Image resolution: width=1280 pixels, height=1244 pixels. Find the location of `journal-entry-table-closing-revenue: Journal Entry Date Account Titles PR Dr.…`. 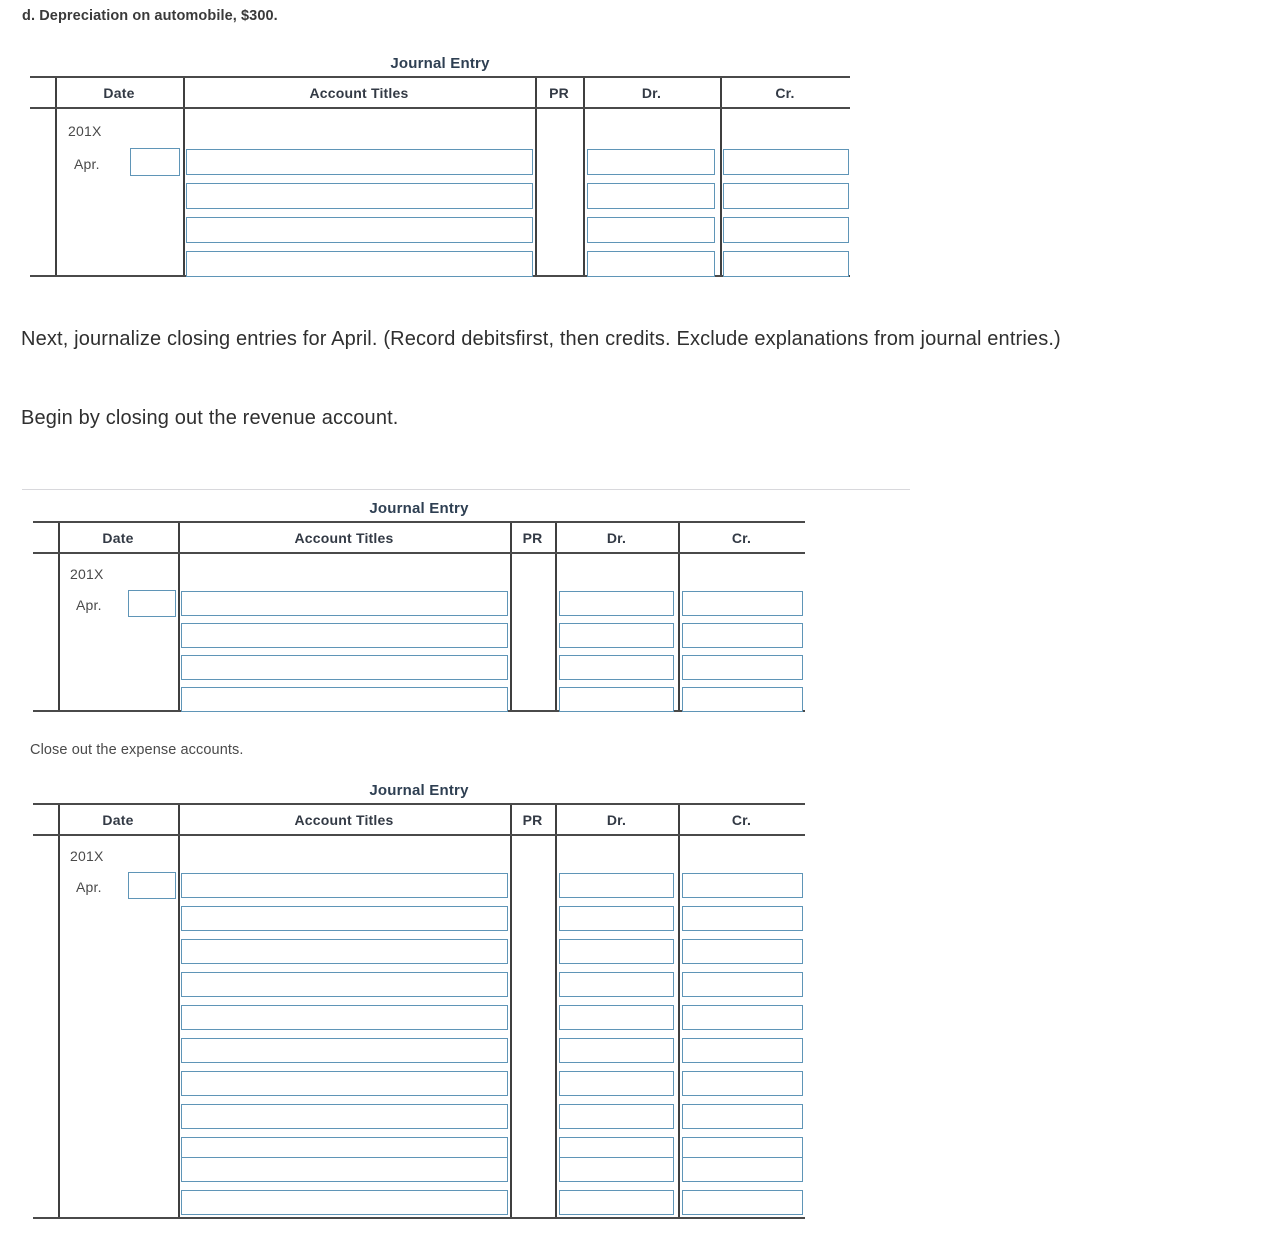

journal-entry-table-closing-revenue: Journal Entry Date Account Titles PR Dr.… is located at coordinates (419, 606).